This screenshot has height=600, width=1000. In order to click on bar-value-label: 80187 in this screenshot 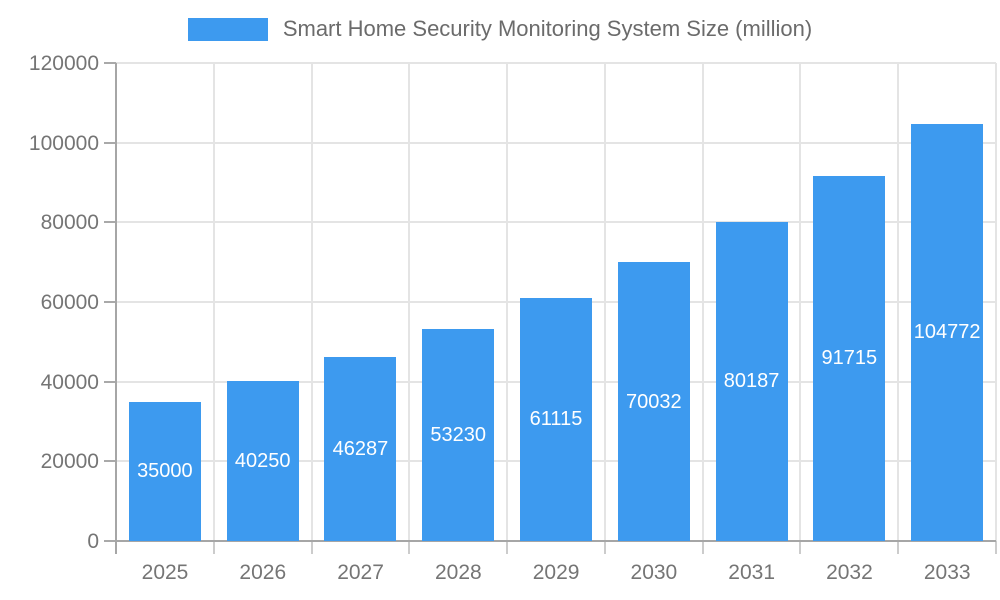, I will do `click(751, 381)`.